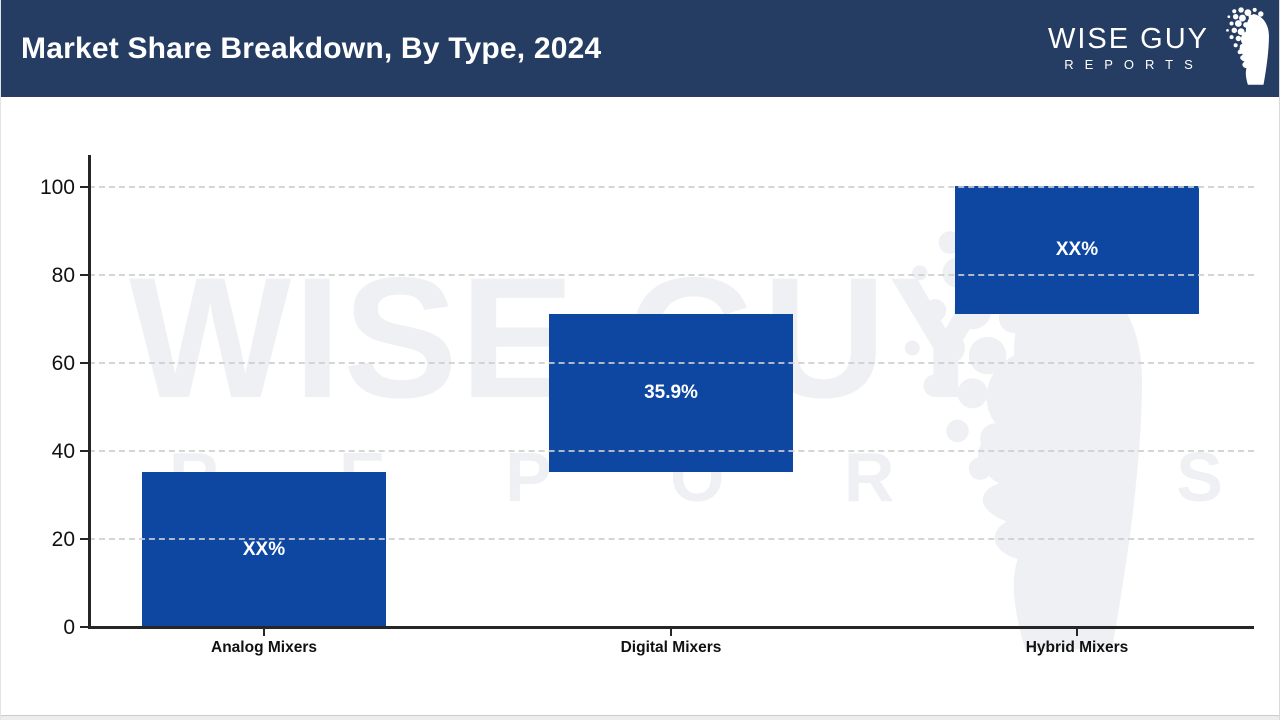 The height and width of the screenshot is (720, 1280). I want to click on bar-value-label: 35.9%, so click(671, 393).